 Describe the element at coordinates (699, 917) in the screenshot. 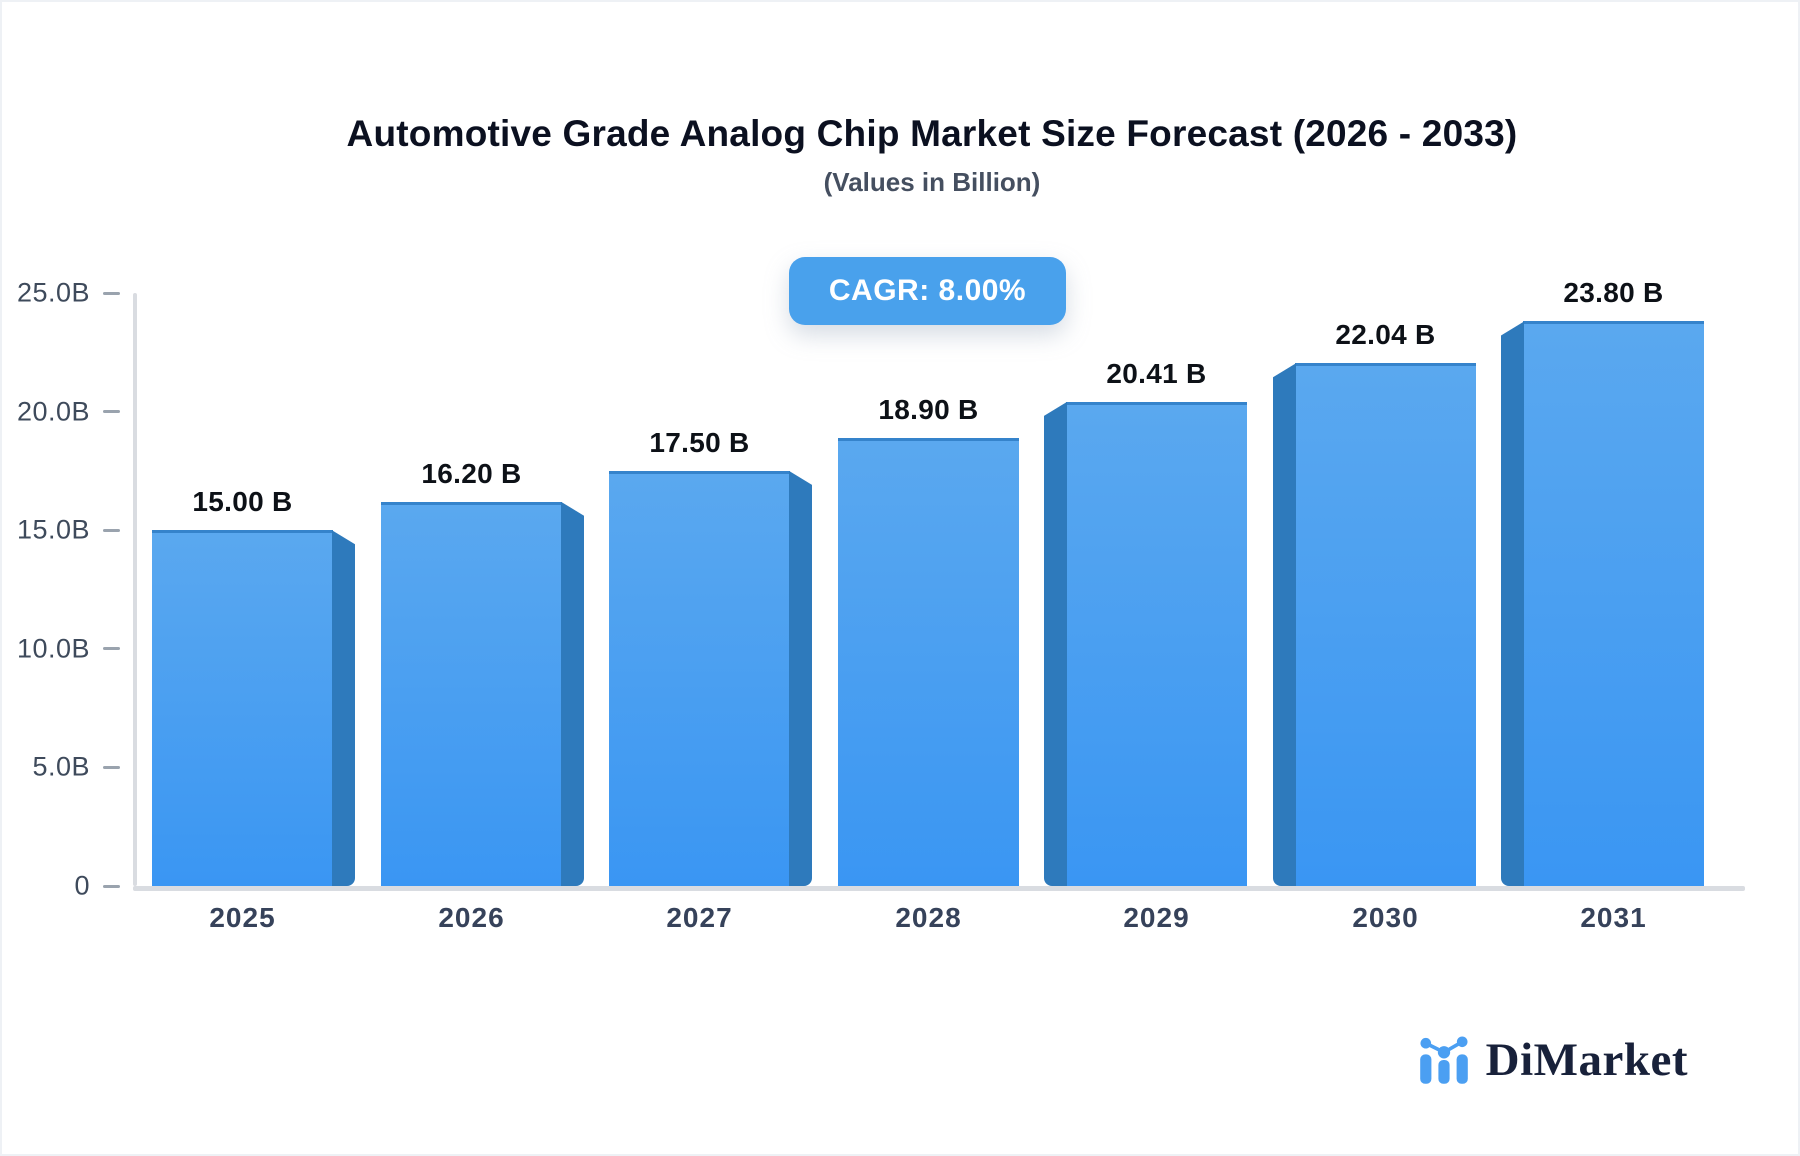

I see `x-tick-label: 2027` at that location.